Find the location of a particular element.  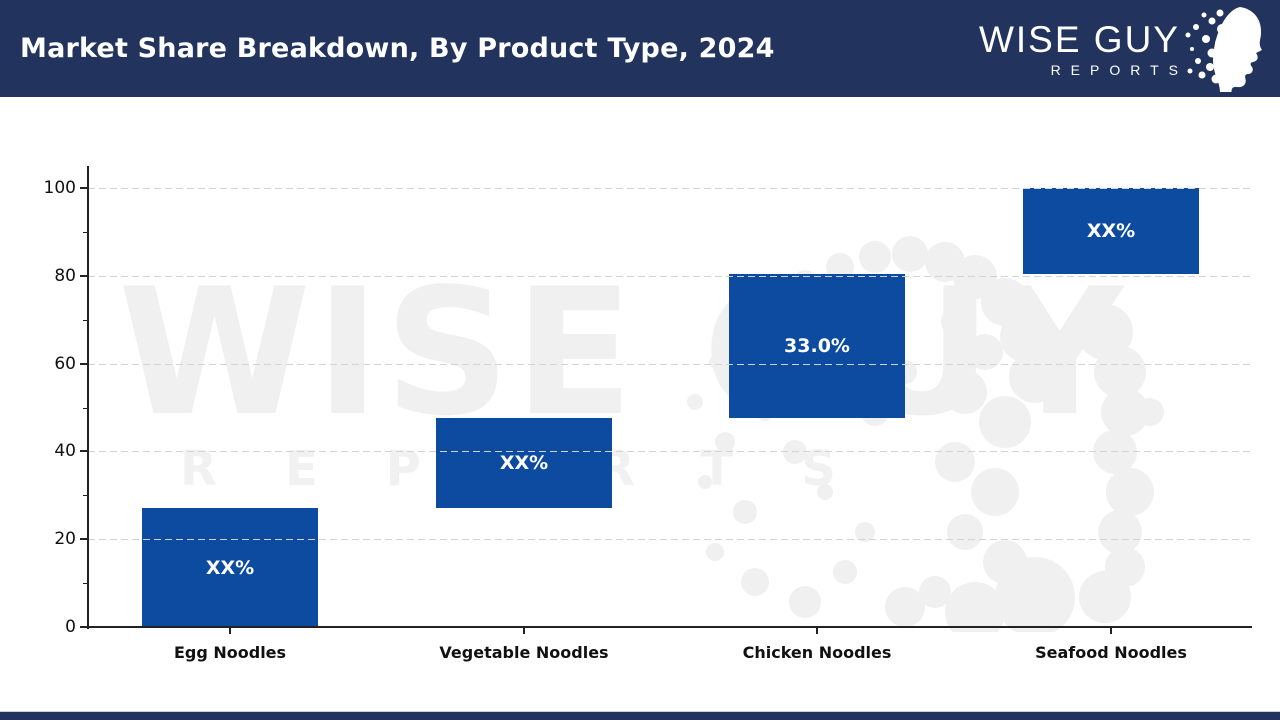

wiseguy-logo: WISE GUY REPORTS is located at coordinates (1122, 49).